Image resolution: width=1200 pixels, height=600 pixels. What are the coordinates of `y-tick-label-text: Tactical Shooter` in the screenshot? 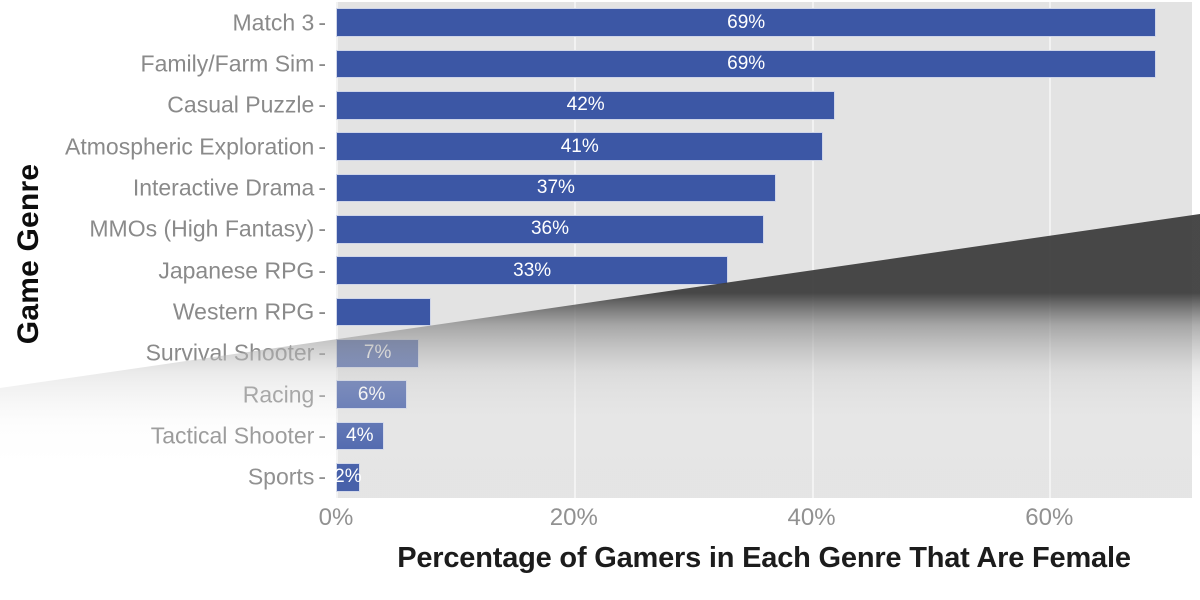 It's located at (232, 435).